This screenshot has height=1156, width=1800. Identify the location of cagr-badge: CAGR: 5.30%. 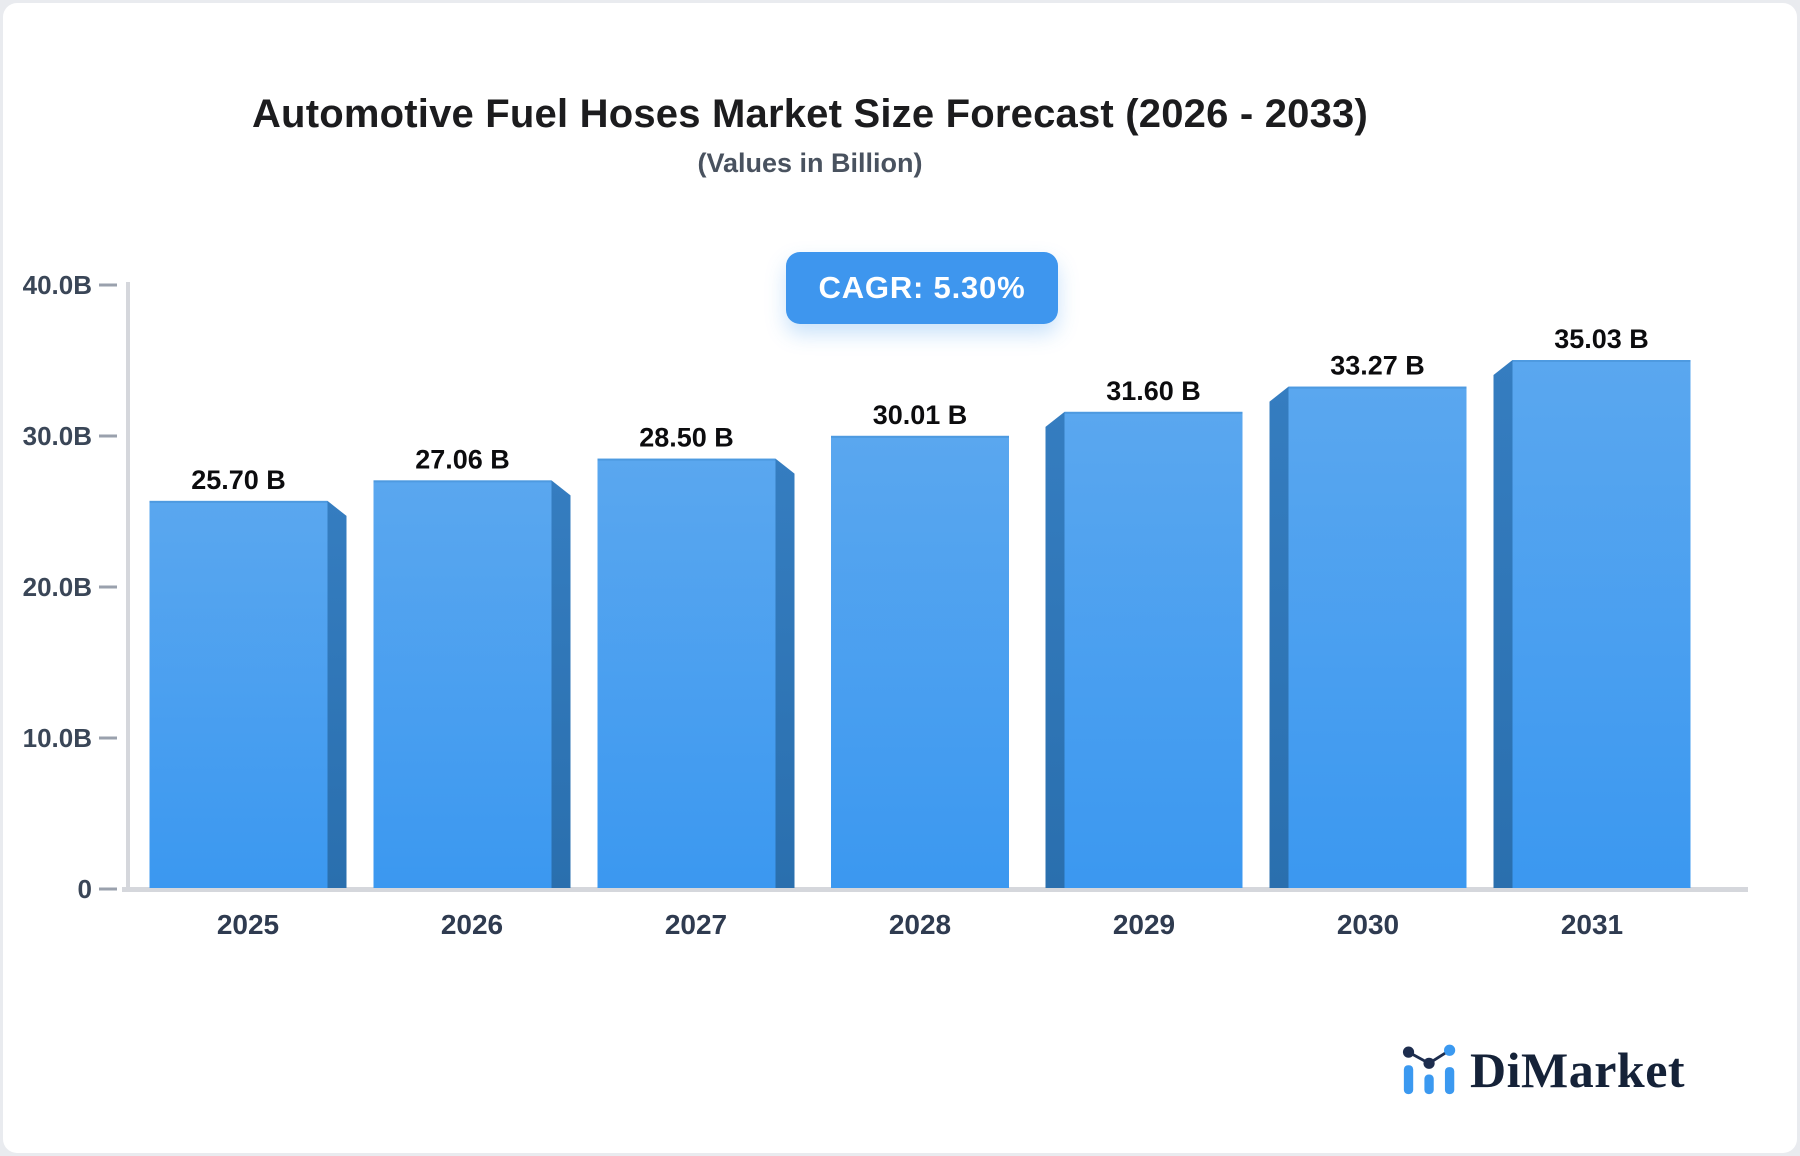
(922, 288).